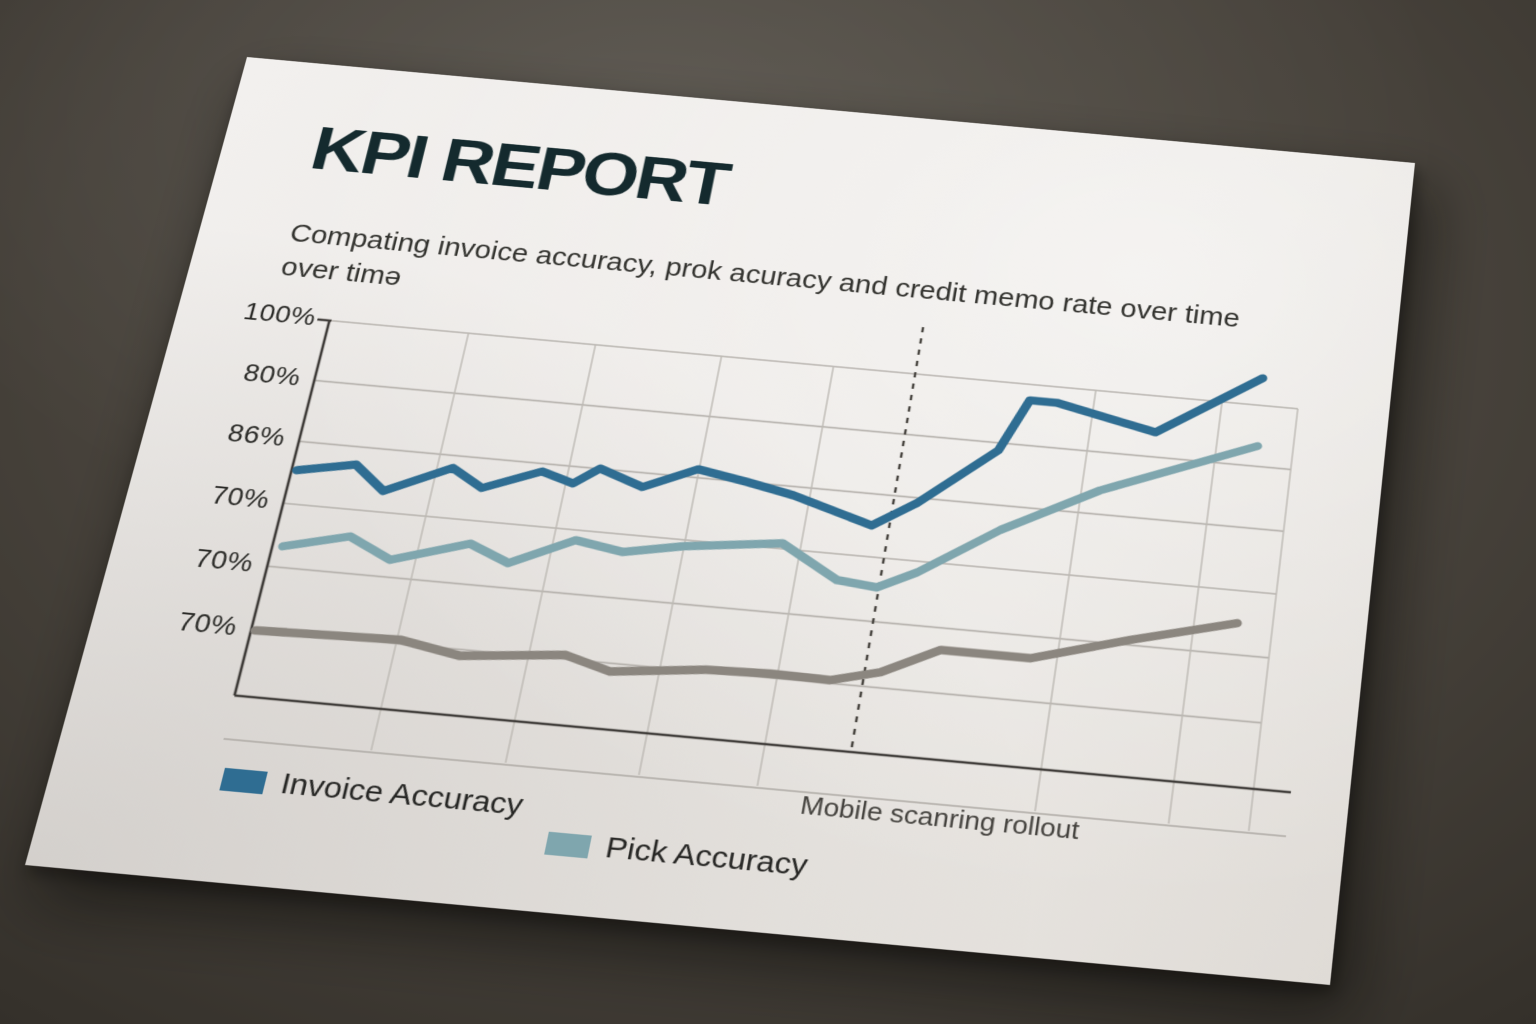 This screenshot has width=1536, height=1024. Describe the element at coordinates (282, 508) in the screenshot. I see `y-axis-line` at that location.